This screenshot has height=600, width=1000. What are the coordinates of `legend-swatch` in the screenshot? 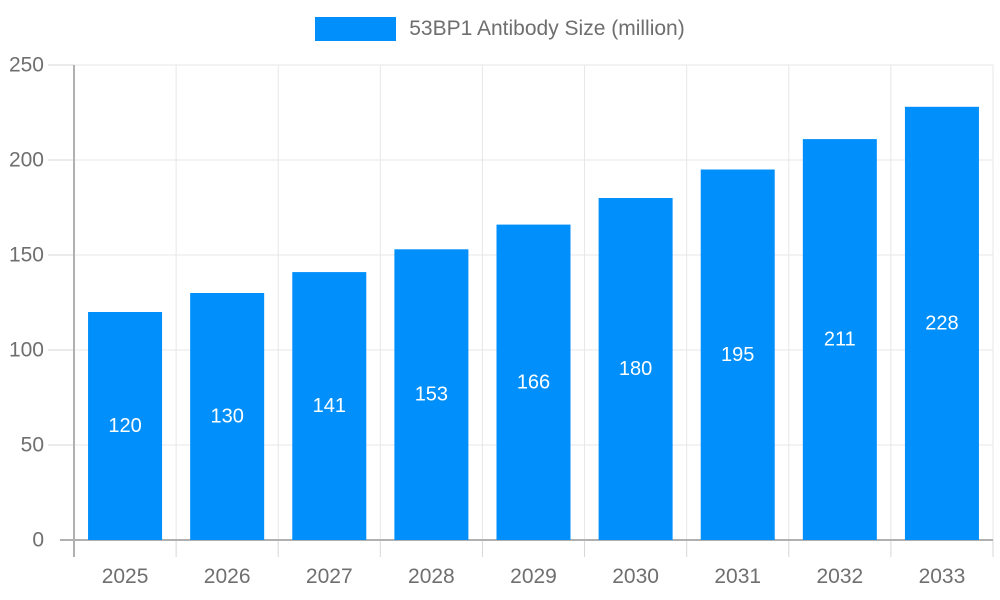 It's located at (356, 29).